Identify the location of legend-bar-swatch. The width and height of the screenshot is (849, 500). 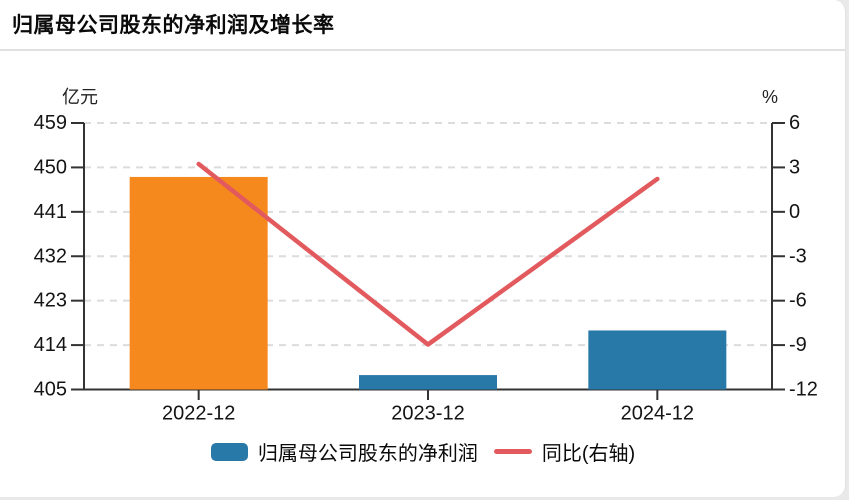
(229, 451).